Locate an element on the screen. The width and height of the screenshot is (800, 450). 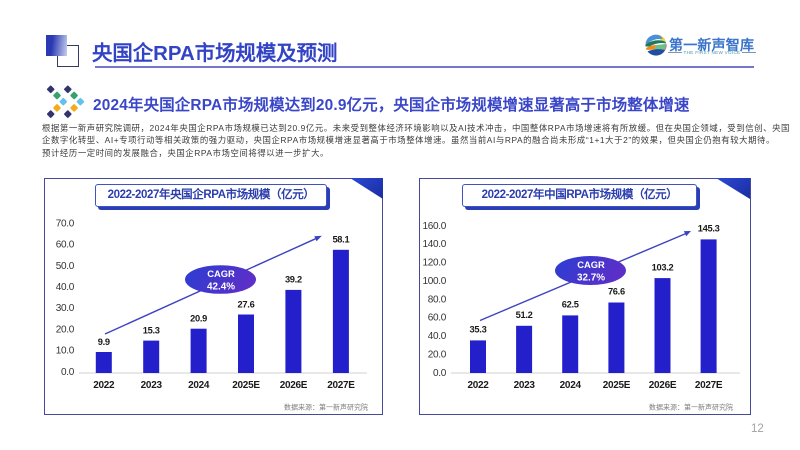
svg-text: 160.0 is located at coordinates (434, 226).